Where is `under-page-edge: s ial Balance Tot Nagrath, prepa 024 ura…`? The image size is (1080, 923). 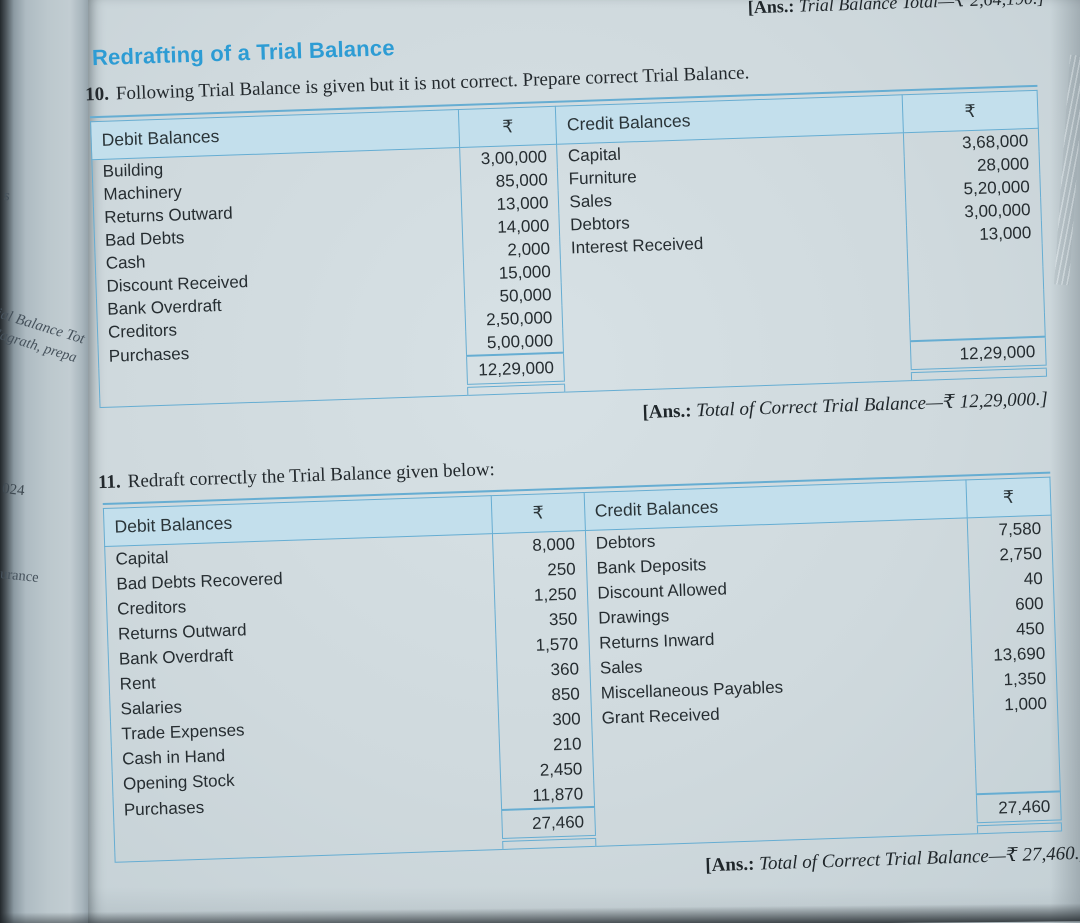
under-page-edge: s ial Balance Tot Nagrath, prepa 024 ura… is located at coordinates (44, 461).